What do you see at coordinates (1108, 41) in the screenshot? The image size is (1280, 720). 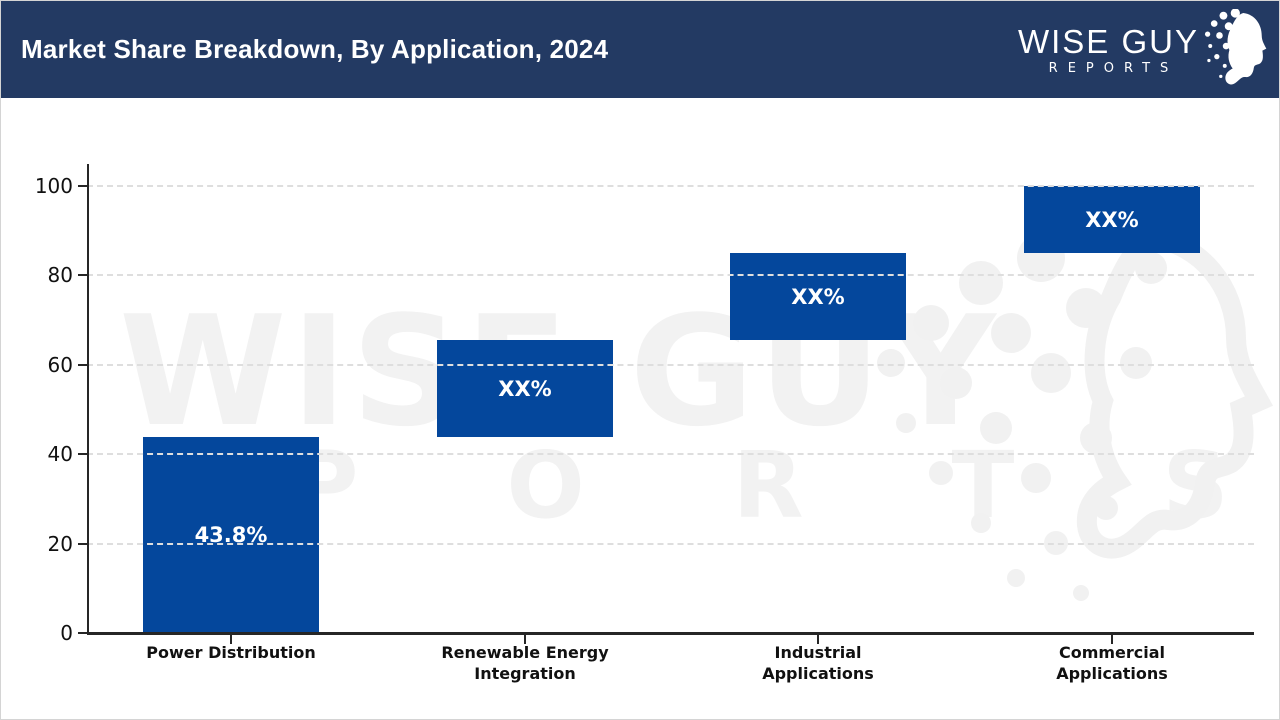 I see `logo-name-text: WISE GUY` at bounding box center [1108, 41].